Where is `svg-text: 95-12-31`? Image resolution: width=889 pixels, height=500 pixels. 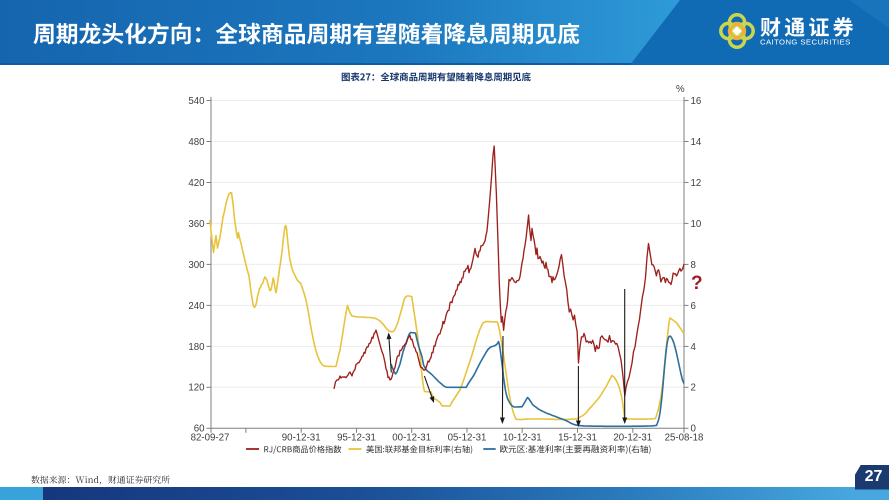 svg-text: 95-12-31 is located at coordinates (356, 438).